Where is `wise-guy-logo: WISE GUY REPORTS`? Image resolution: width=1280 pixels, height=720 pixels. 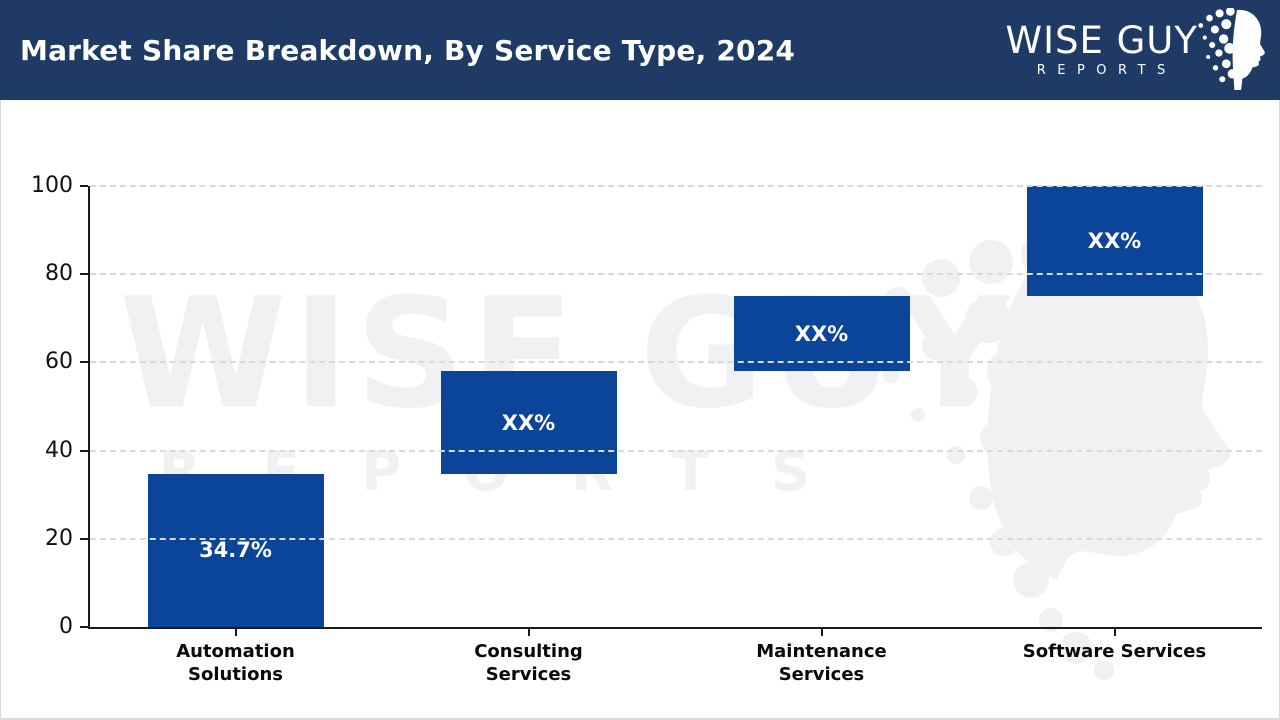
wise-guy-logo: WISE GUY REPORTS is located at coordinates (1136, 50).